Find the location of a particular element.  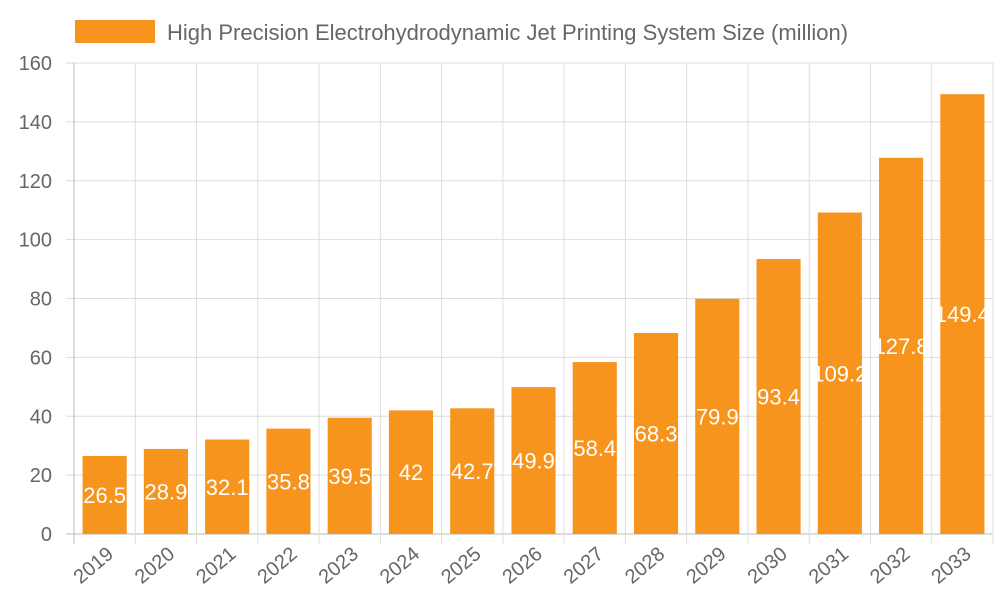

x-tick-label: 2020 is located at coordinates (155, 565).